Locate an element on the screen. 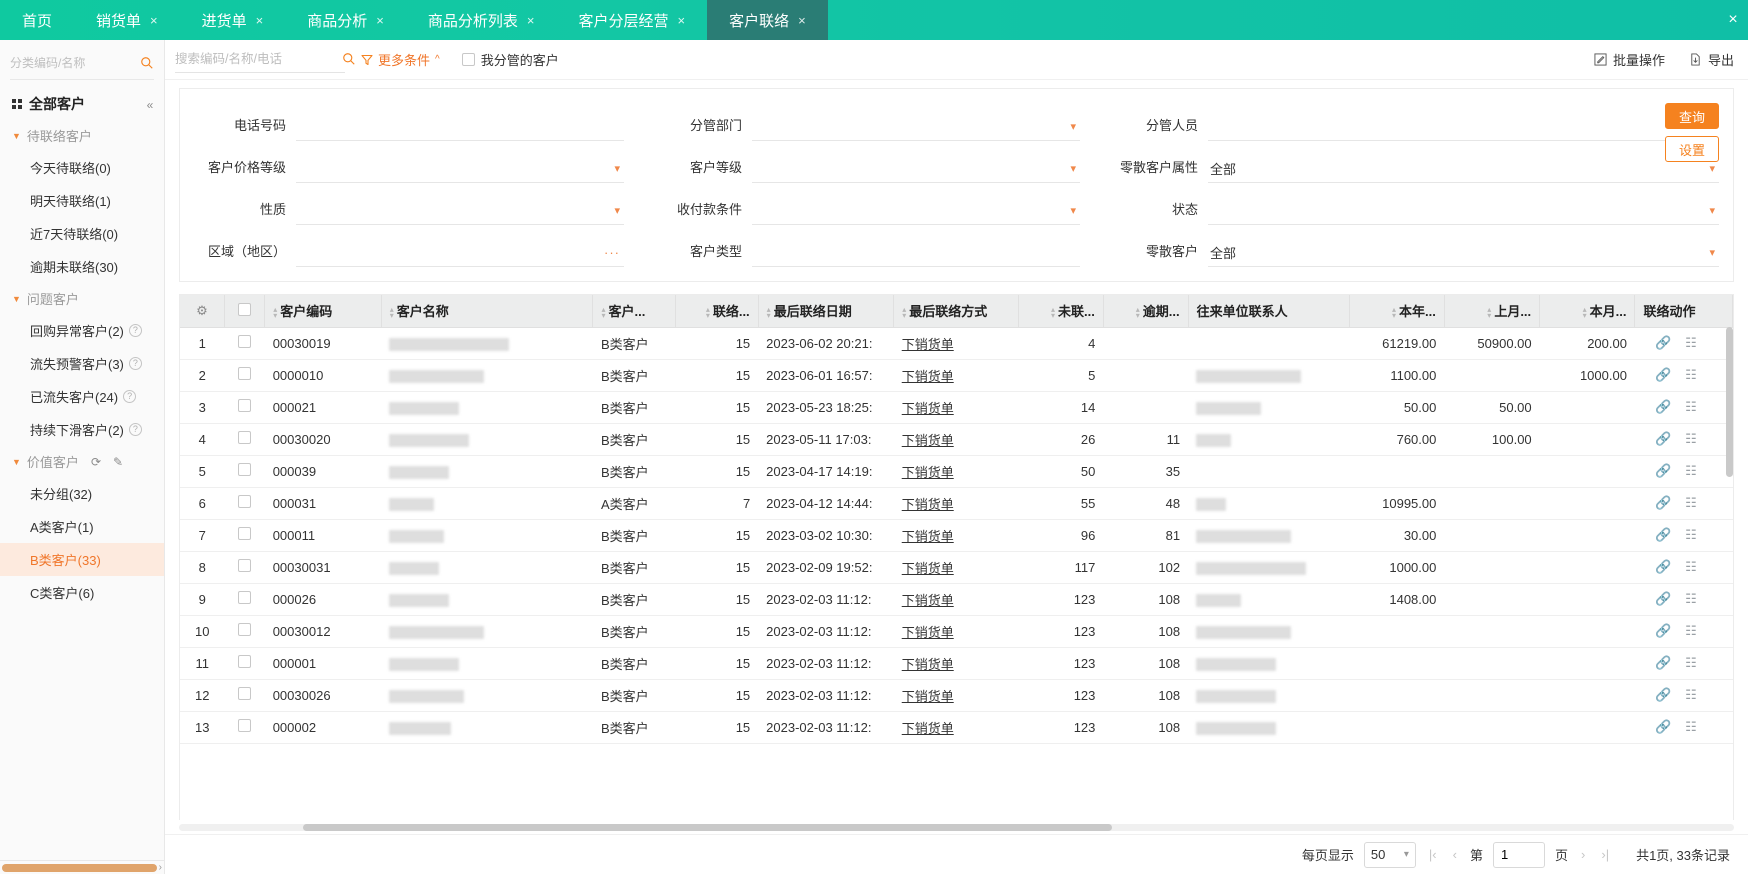 This screenshot has width=1748, height=874. sidebar-item-1-3: 持续下滑客户(2)? is located at coordinates (82, 429).